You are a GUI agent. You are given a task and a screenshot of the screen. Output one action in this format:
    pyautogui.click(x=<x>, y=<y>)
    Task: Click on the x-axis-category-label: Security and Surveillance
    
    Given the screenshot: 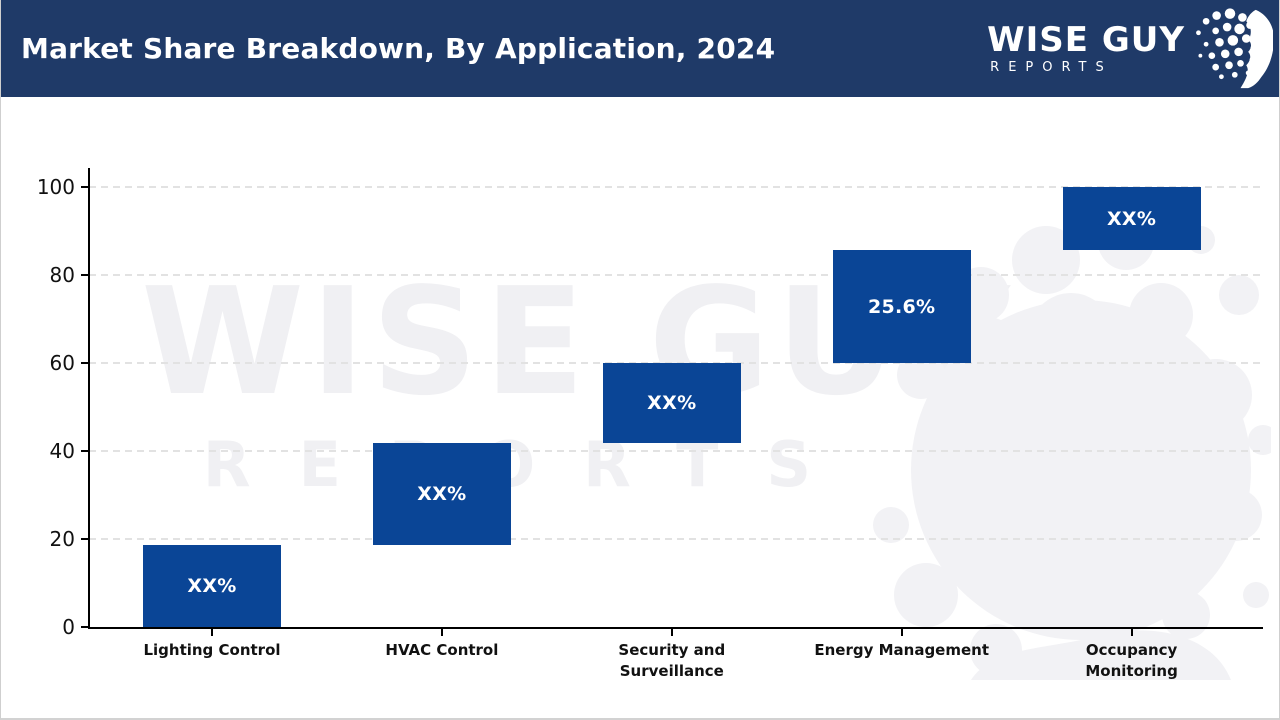 What is the action you would take?
    pyautogui.click(x=672, y=660)
    